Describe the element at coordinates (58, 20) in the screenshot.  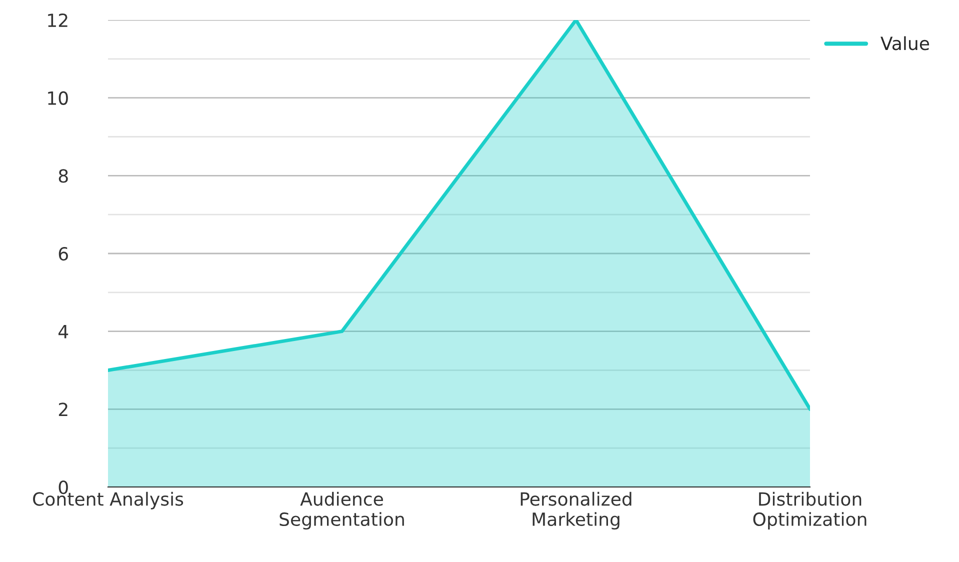
I see `y-tick-label: 12` at that location.